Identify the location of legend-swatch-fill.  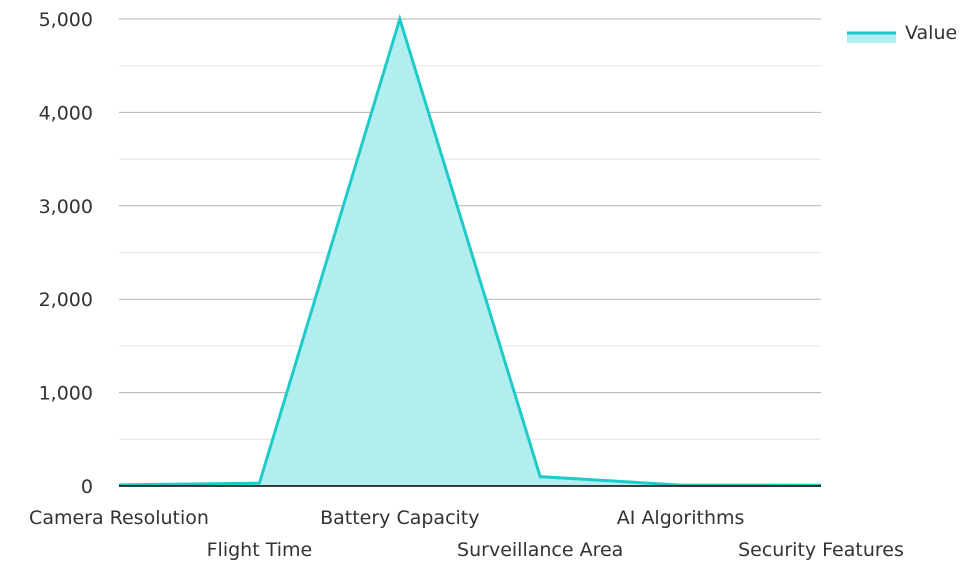
(871, 38).